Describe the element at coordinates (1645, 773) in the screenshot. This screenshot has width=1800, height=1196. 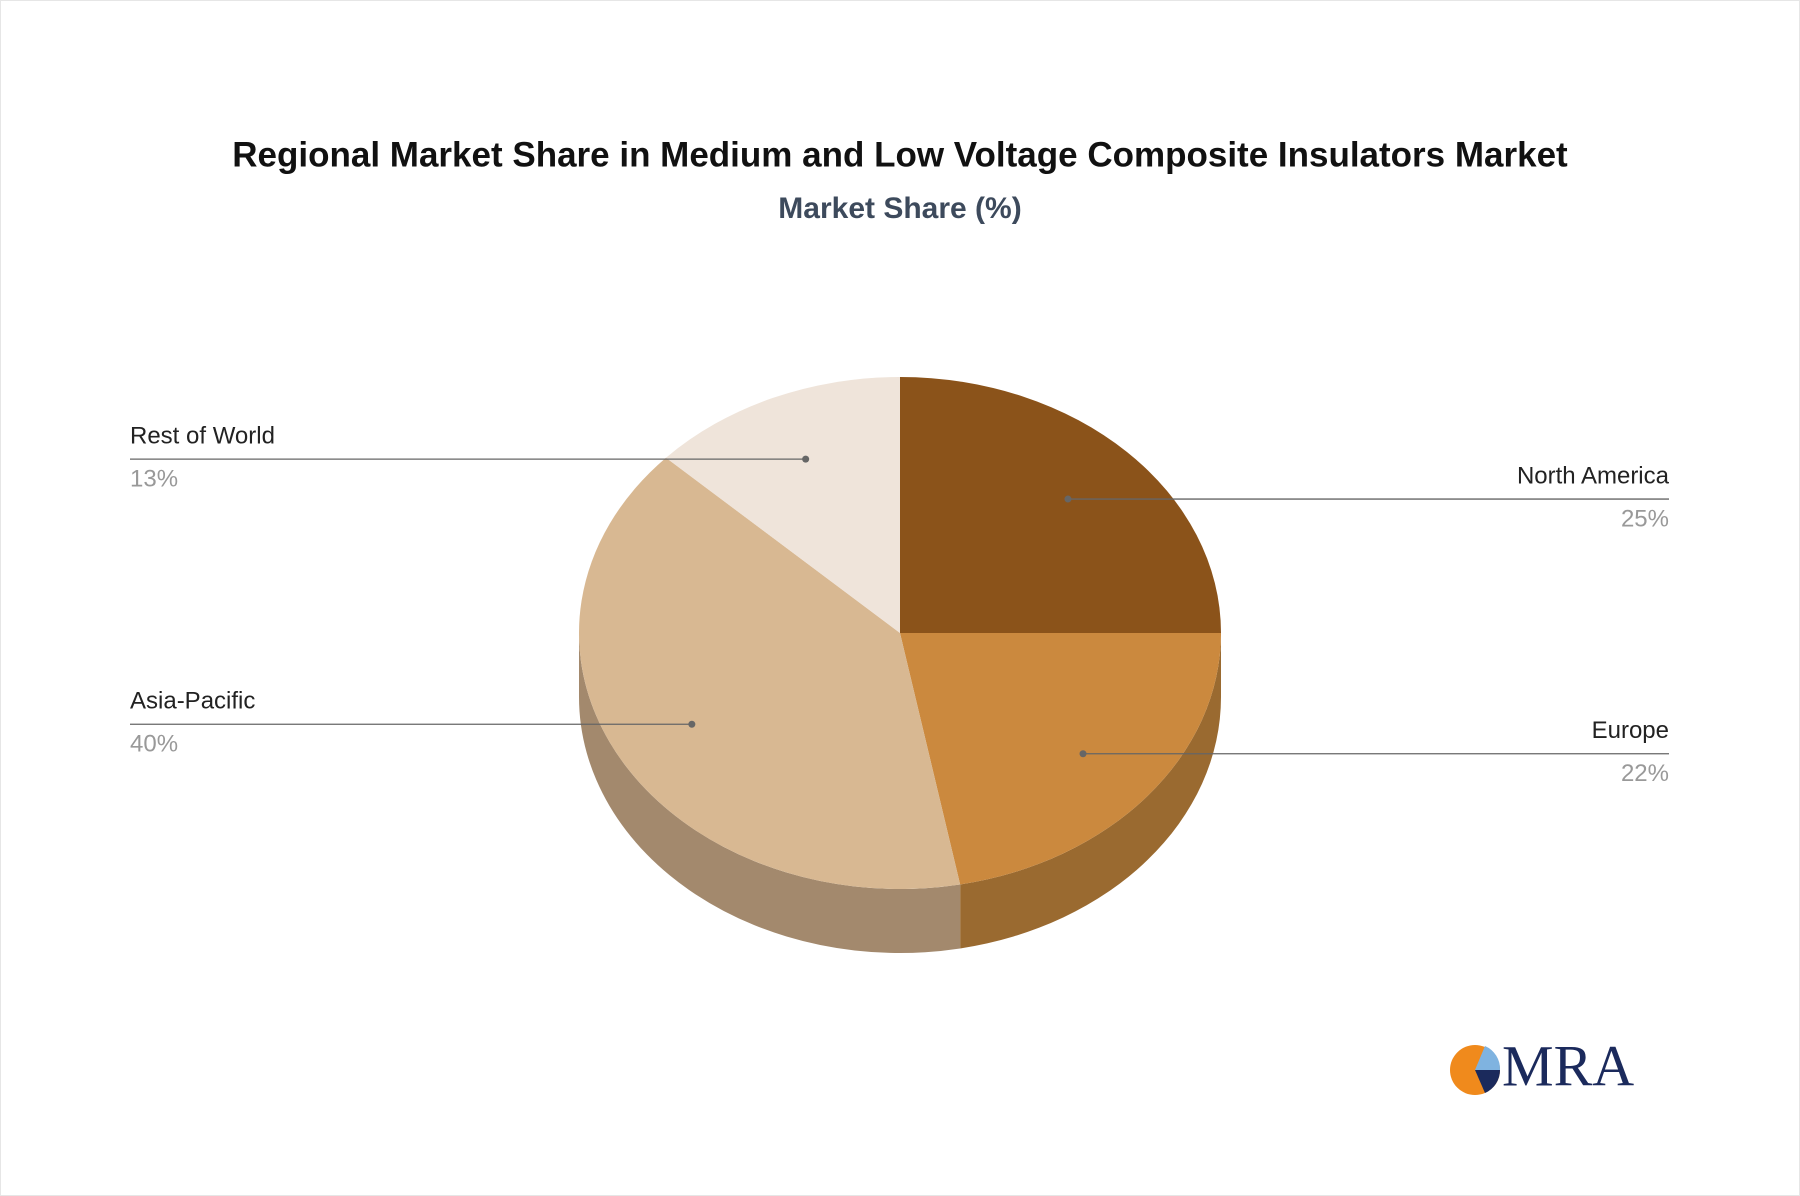
I see `value-label: 22%` at that location.